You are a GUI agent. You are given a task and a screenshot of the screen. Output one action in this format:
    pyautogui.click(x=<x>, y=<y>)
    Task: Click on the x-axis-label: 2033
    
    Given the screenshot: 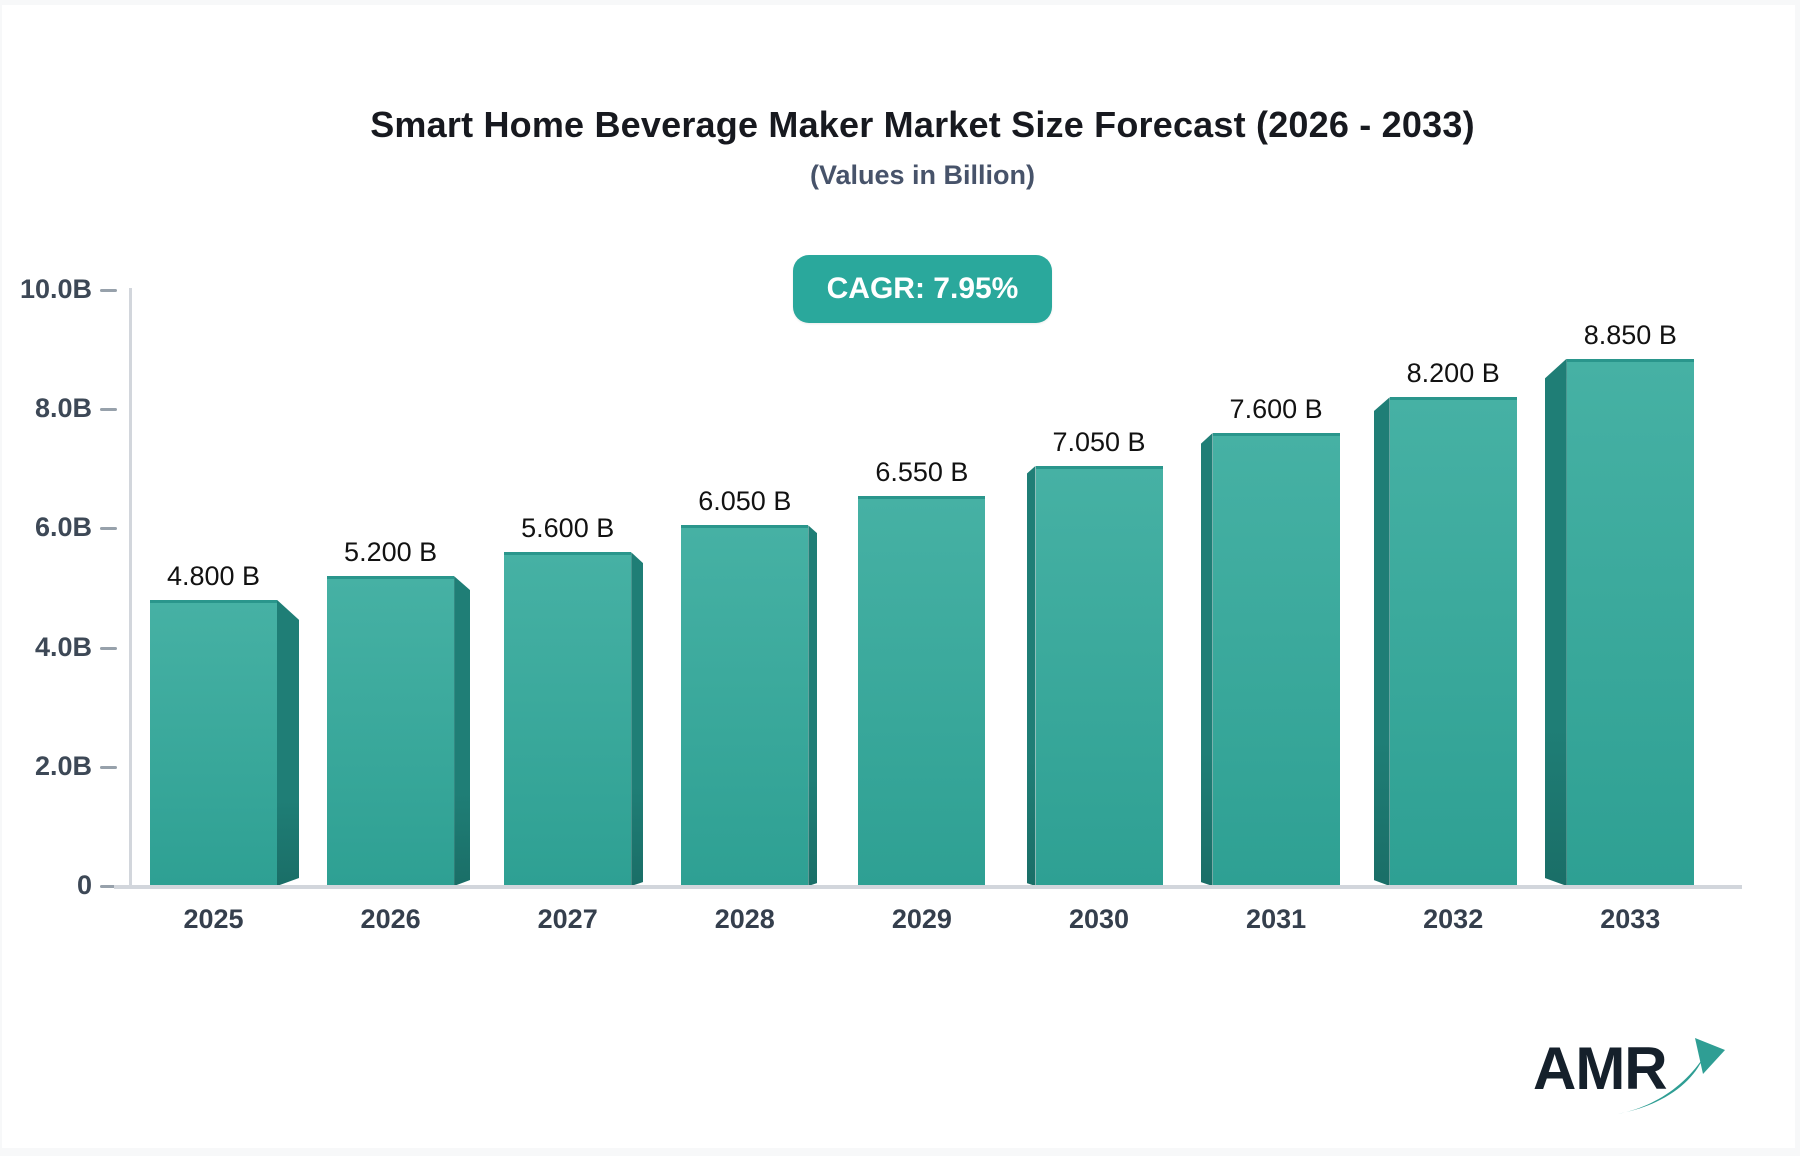 What is the action you would take?
    pyautogui.click(x=1630, y=919)
    